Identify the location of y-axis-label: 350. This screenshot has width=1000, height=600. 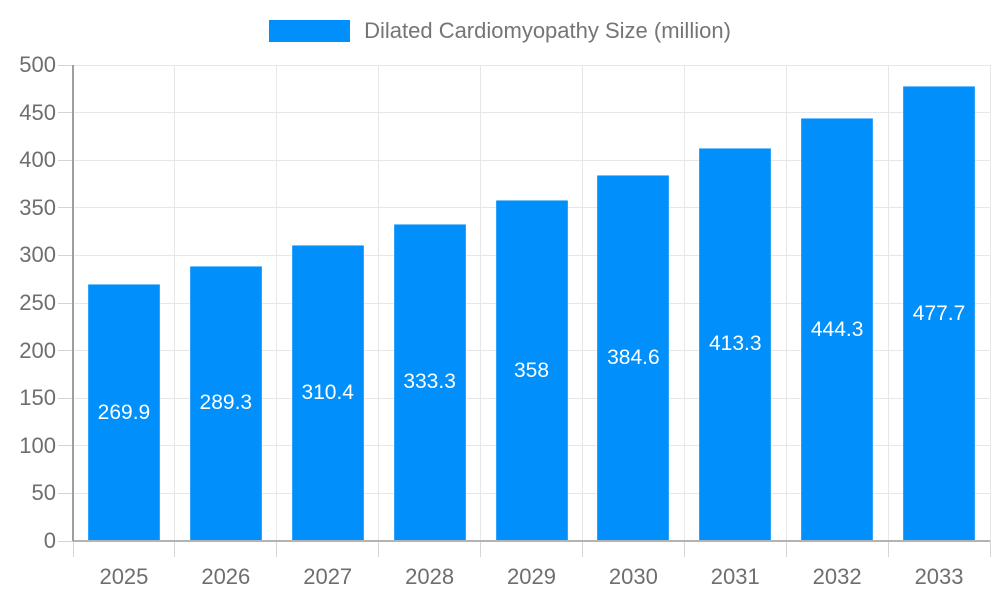
(37, 207).